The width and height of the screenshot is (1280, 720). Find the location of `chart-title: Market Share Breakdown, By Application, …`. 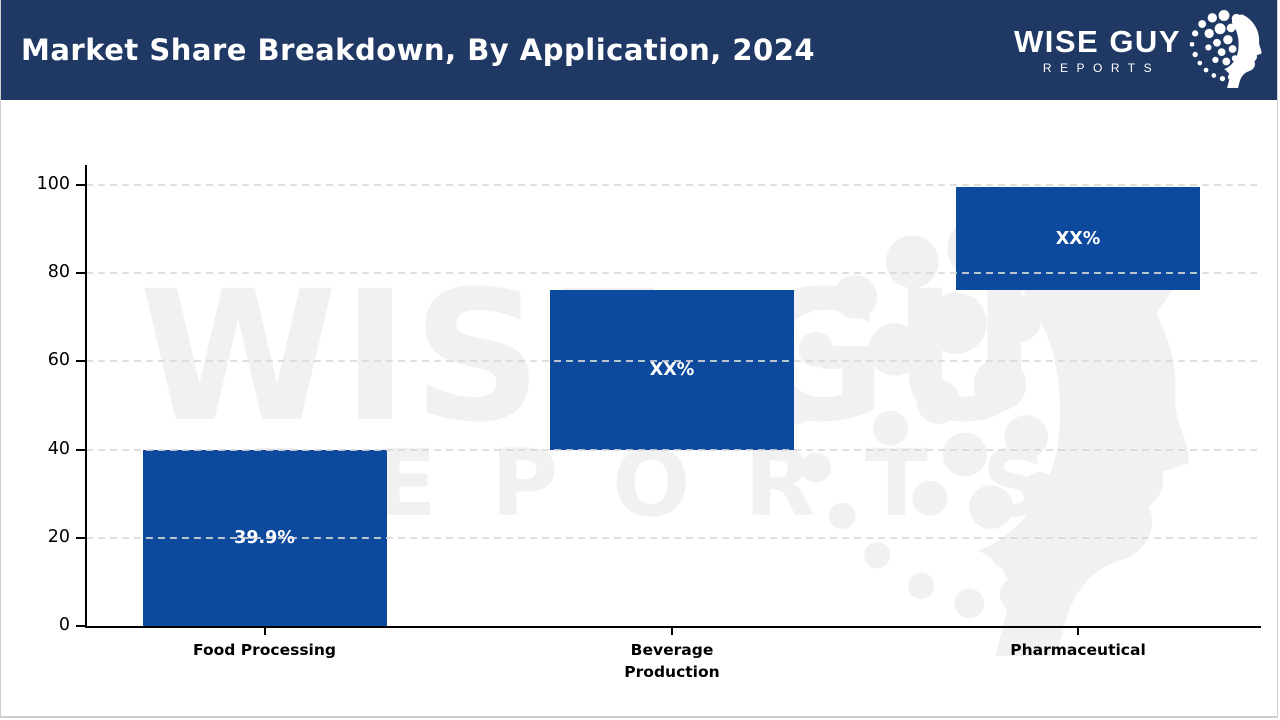

chart-title: Market Share Breakdown, By Application, … is located at coordinates (418, 50).